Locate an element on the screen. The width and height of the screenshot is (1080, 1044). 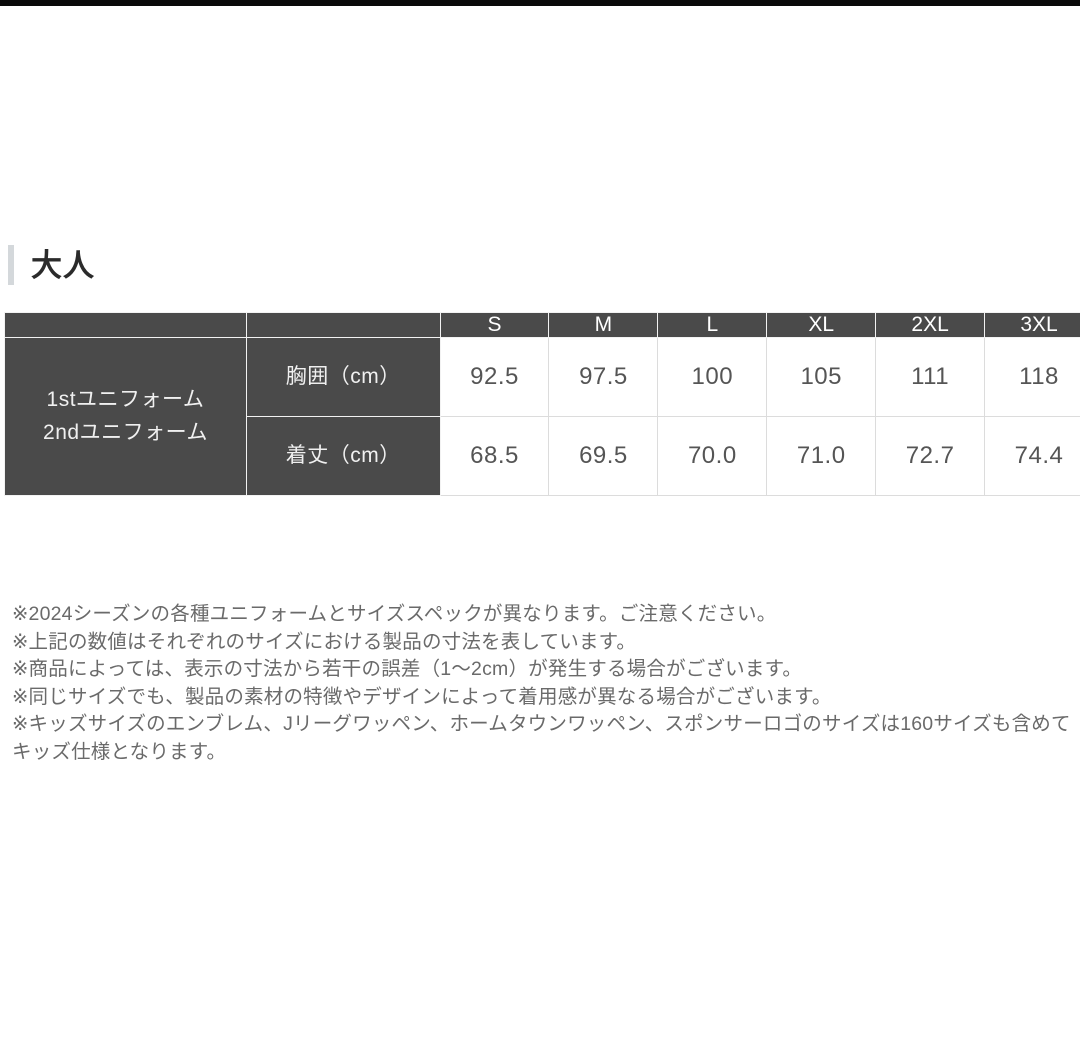
header-size-2xl: 2XL is located at coordinates (930, 325).